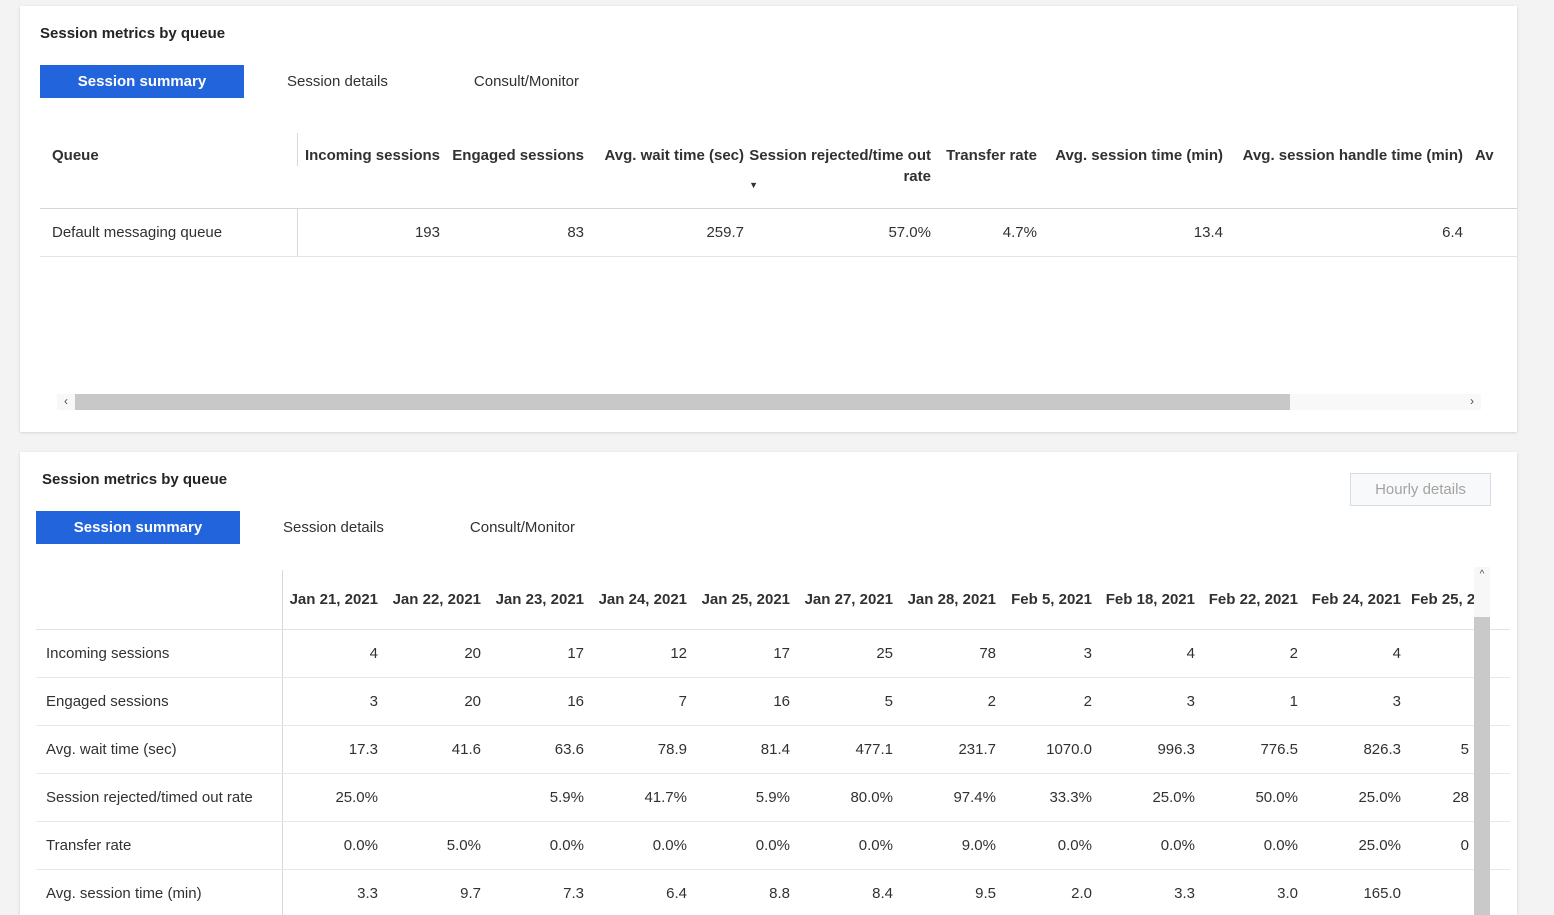 The width and height of the screenshot is (1554, 915). I want to click on date-column-header: Jan 28, 2021, so click(951, 599).